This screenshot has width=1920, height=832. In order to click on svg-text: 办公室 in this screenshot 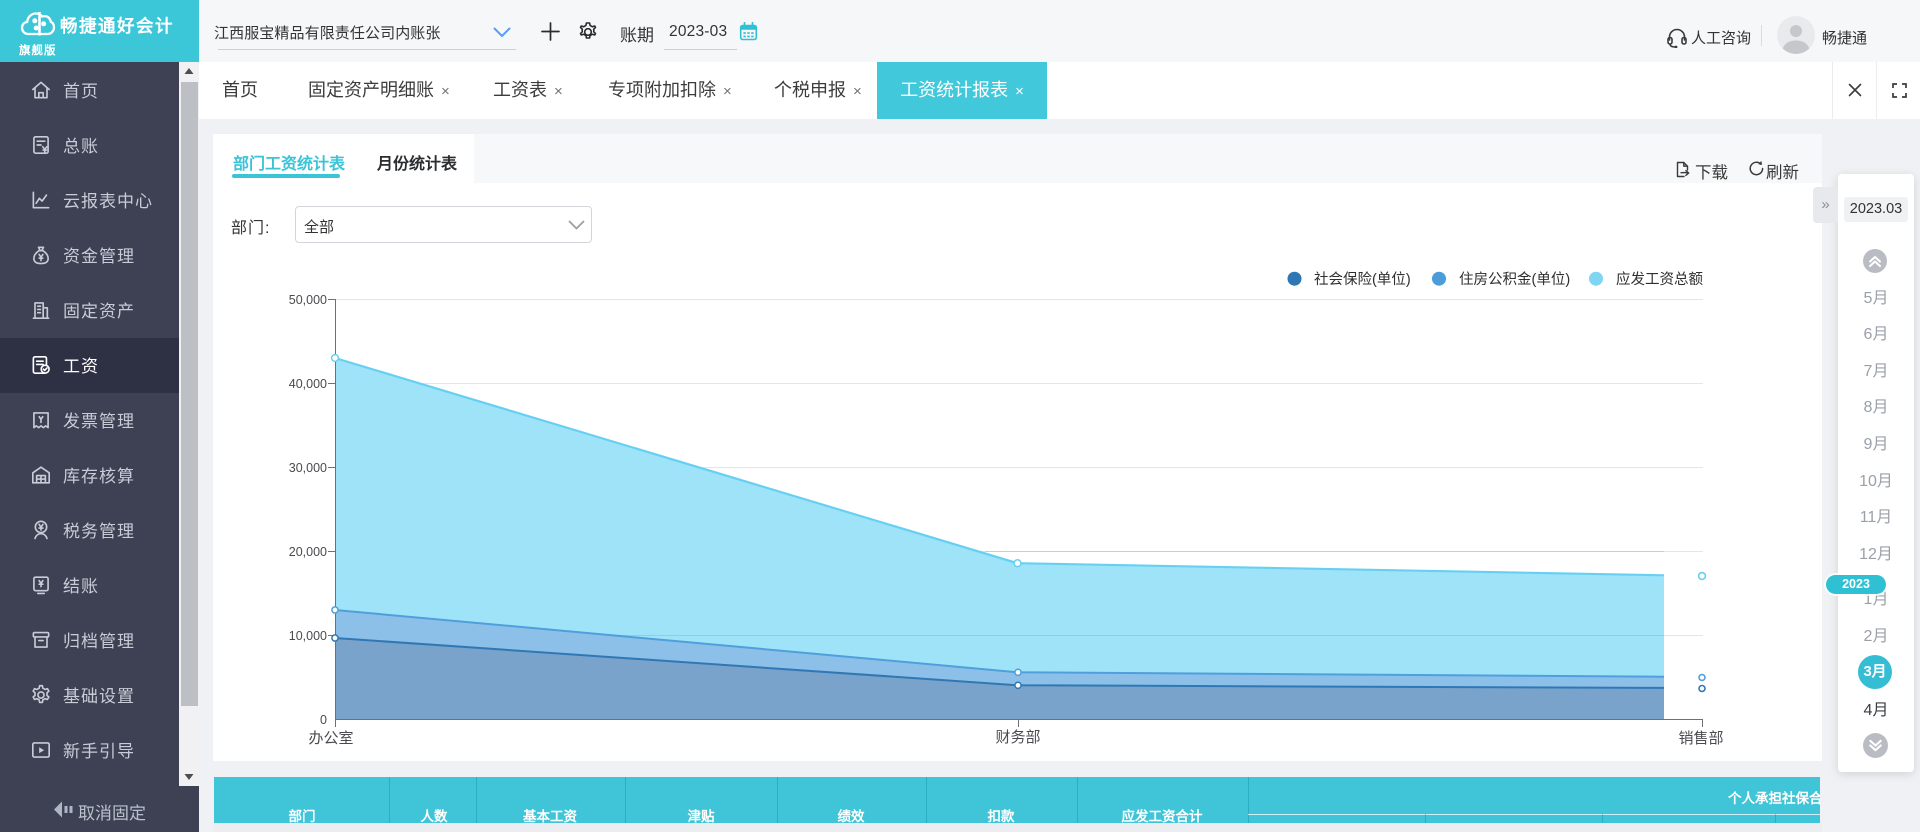, I will do `click(330, 738)`.